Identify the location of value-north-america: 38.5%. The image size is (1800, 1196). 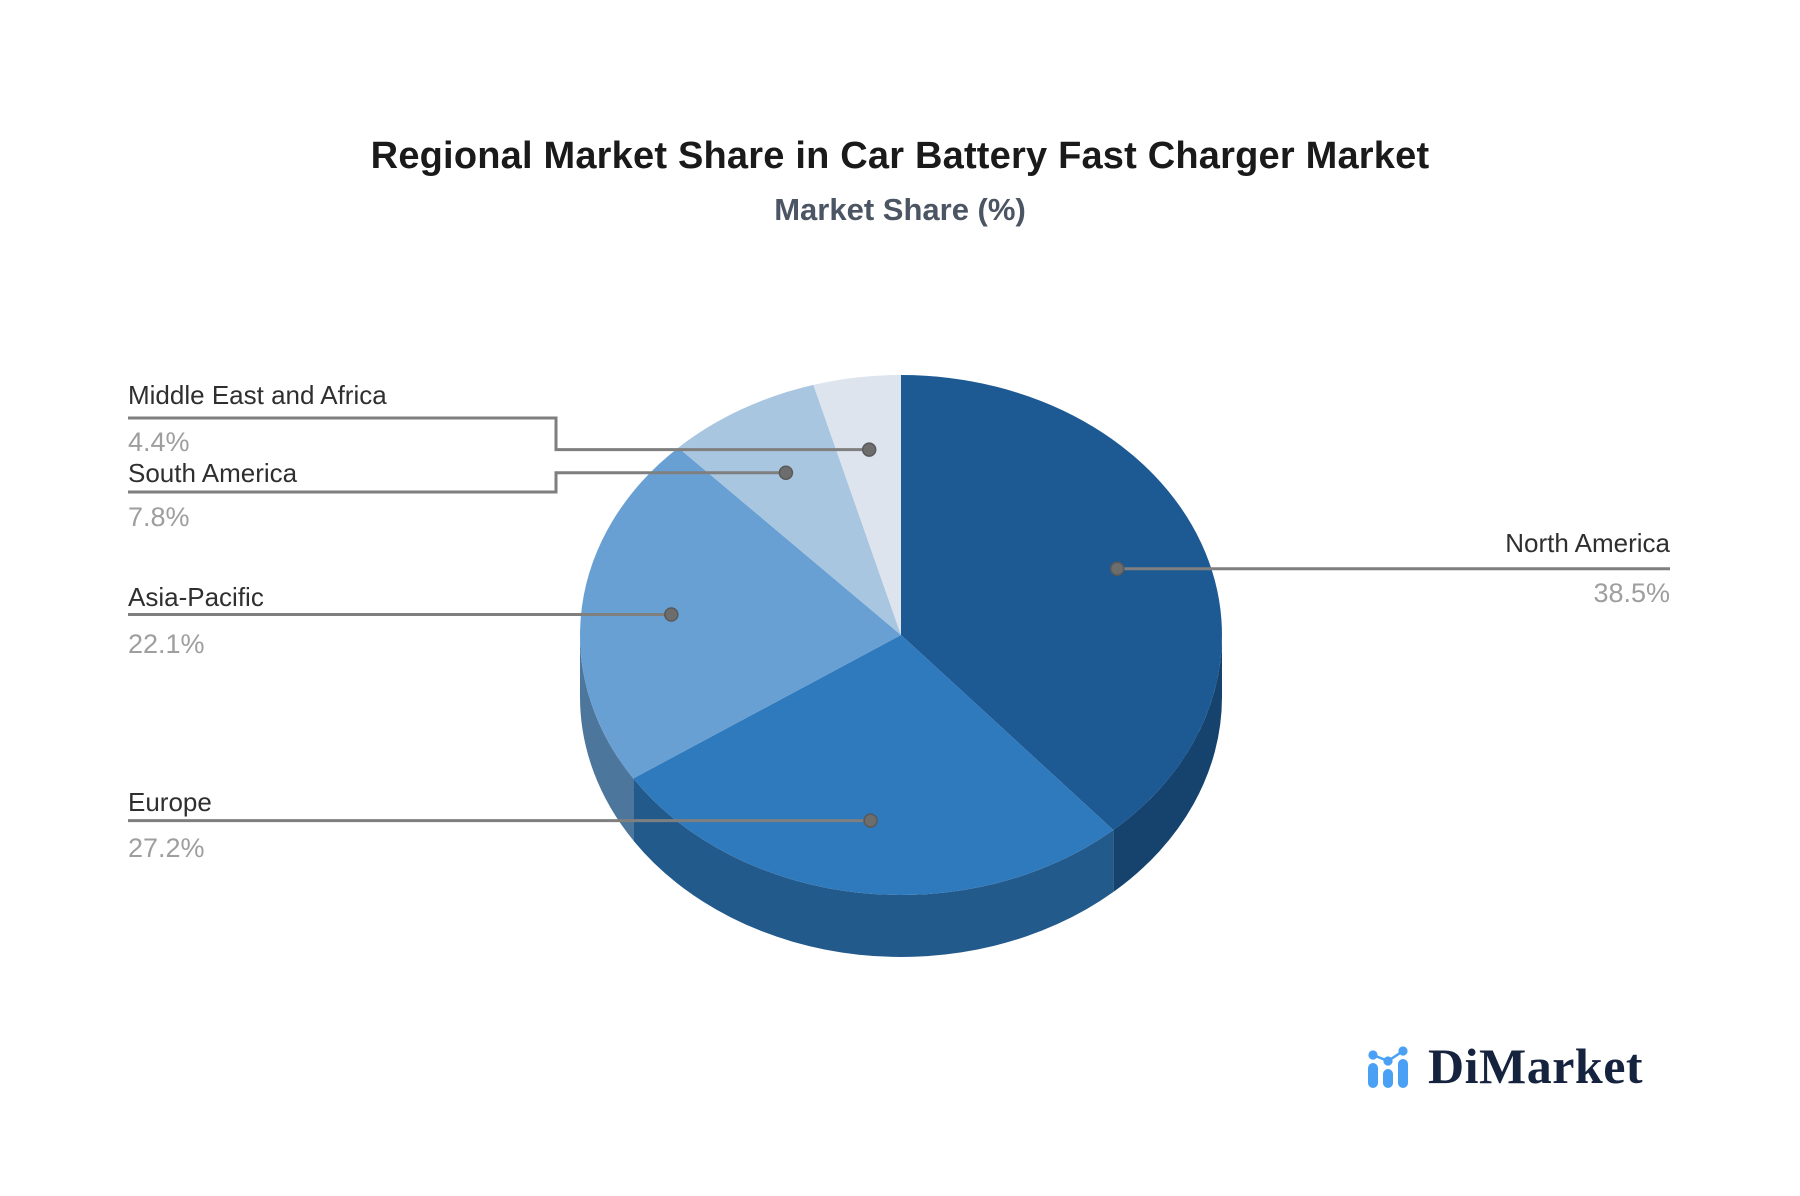
(1631, 593).